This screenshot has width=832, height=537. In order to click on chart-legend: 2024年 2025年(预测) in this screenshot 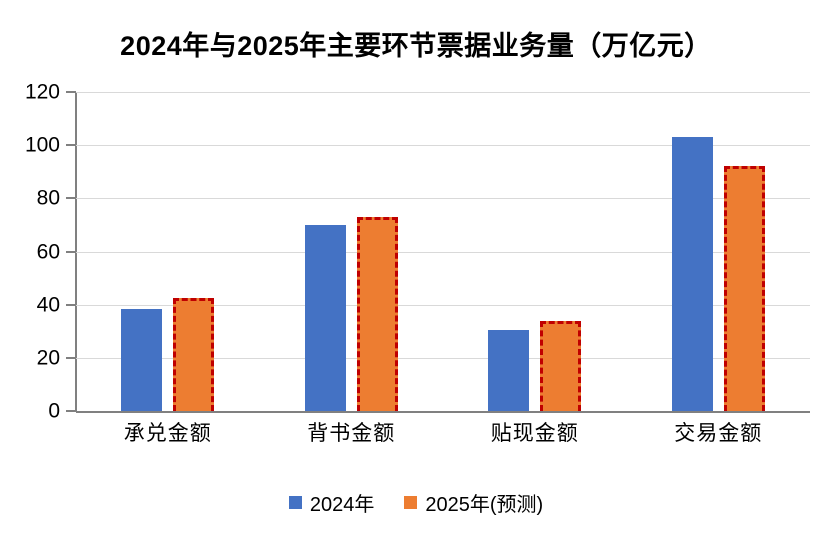, I will do `click(416, 502)`.